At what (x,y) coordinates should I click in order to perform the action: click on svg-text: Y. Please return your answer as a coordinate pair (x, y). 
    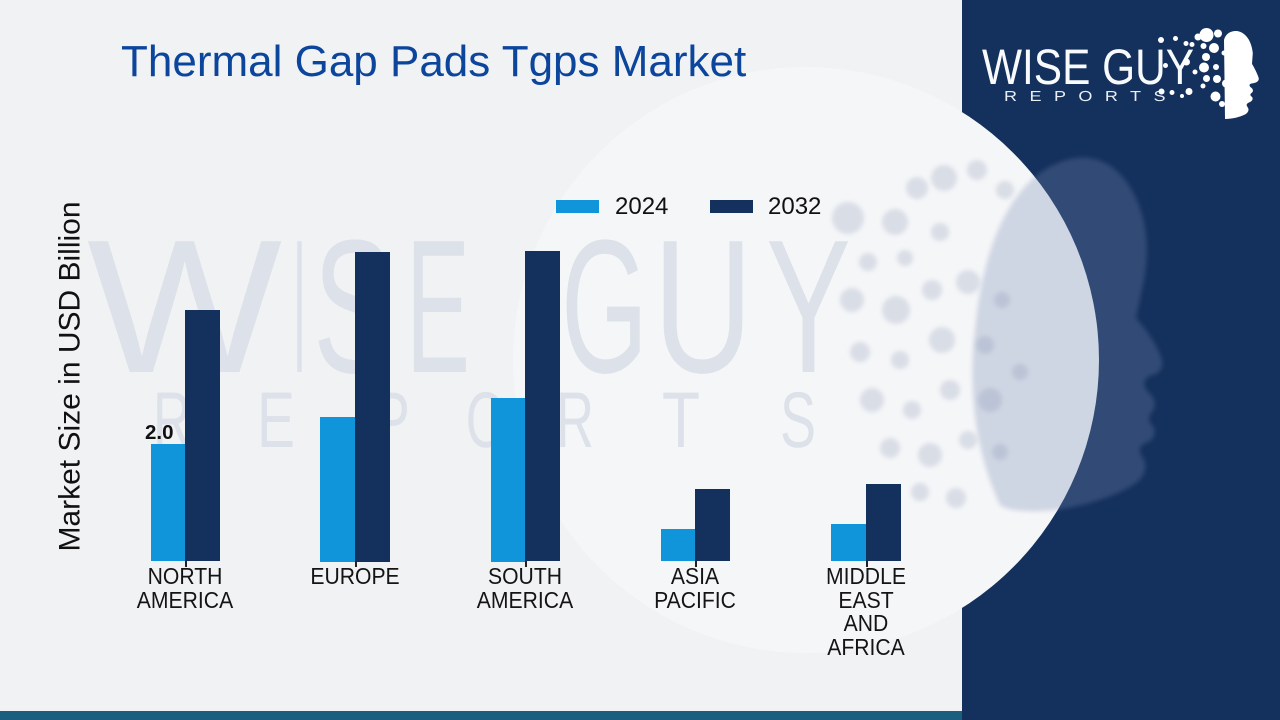
    Looking at the image, I should click on (808, 307).